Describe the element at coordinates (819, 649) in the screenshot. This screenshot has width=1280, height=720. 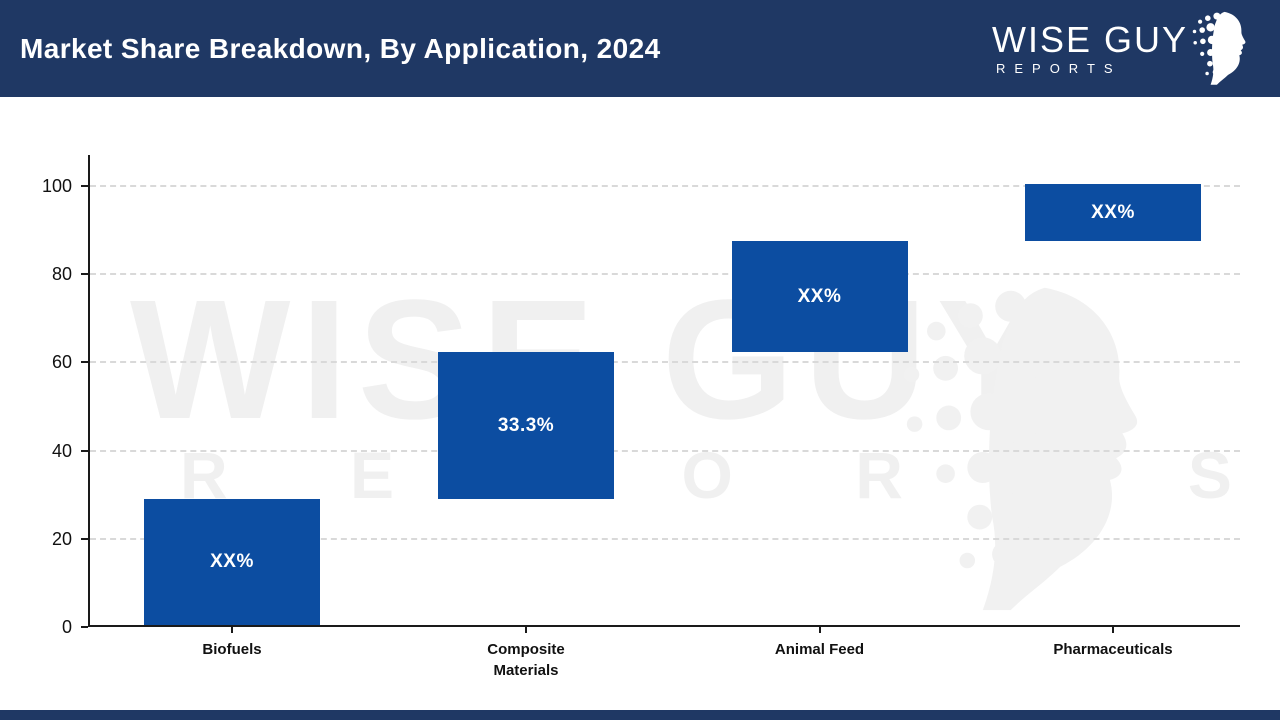
I see `x-axis-label-animal-feed: Animal Feed` at that location.